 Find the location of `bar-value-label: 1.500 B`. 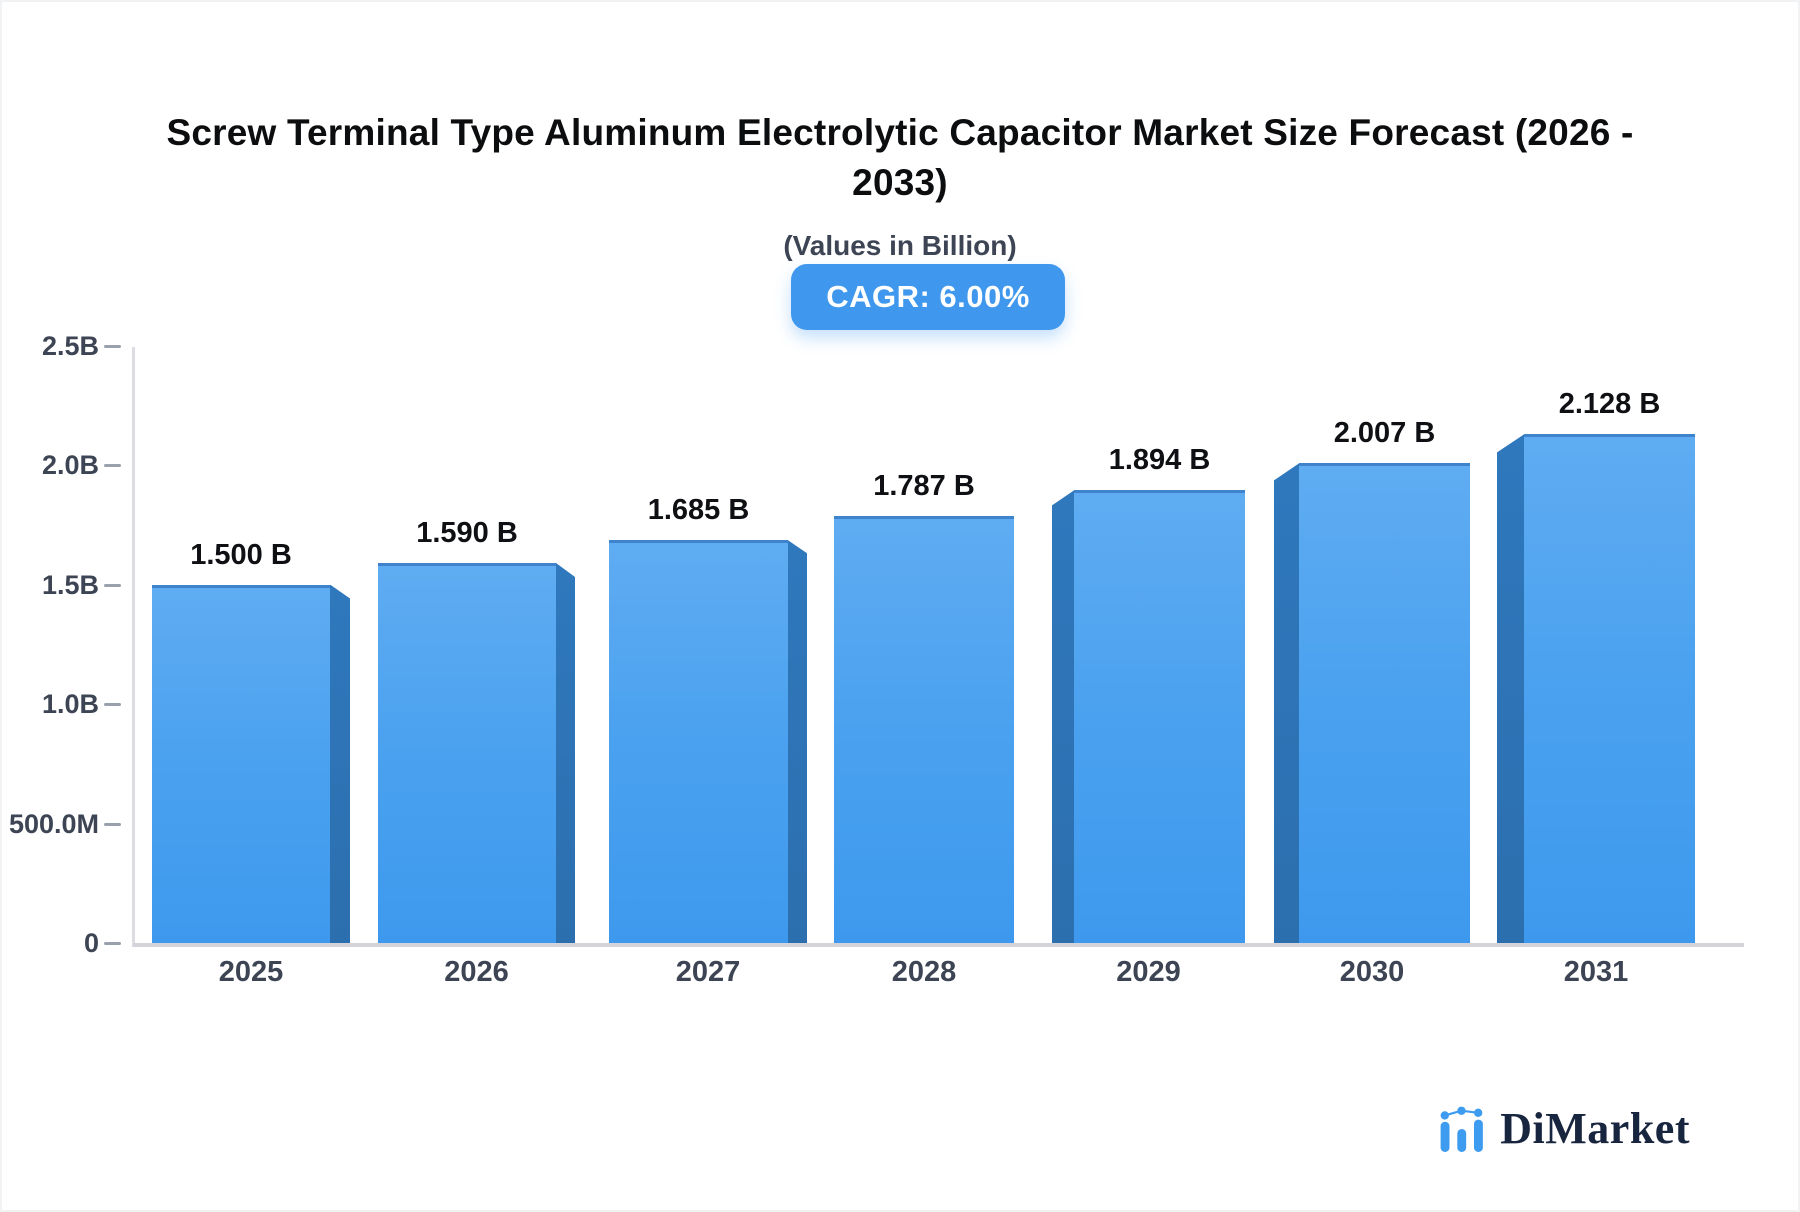

bar-value-label: 1.500 B is located at coordinates (241, 554).